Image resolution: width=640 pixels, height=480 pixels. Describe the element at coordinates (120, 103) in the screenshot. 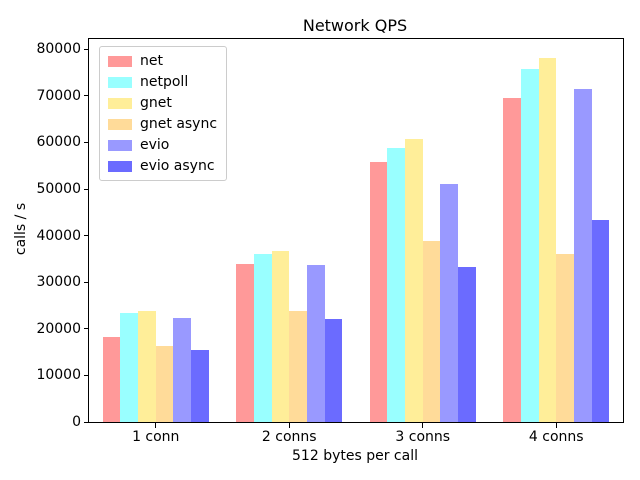

I see `legend-swatch-gnet` at that location.